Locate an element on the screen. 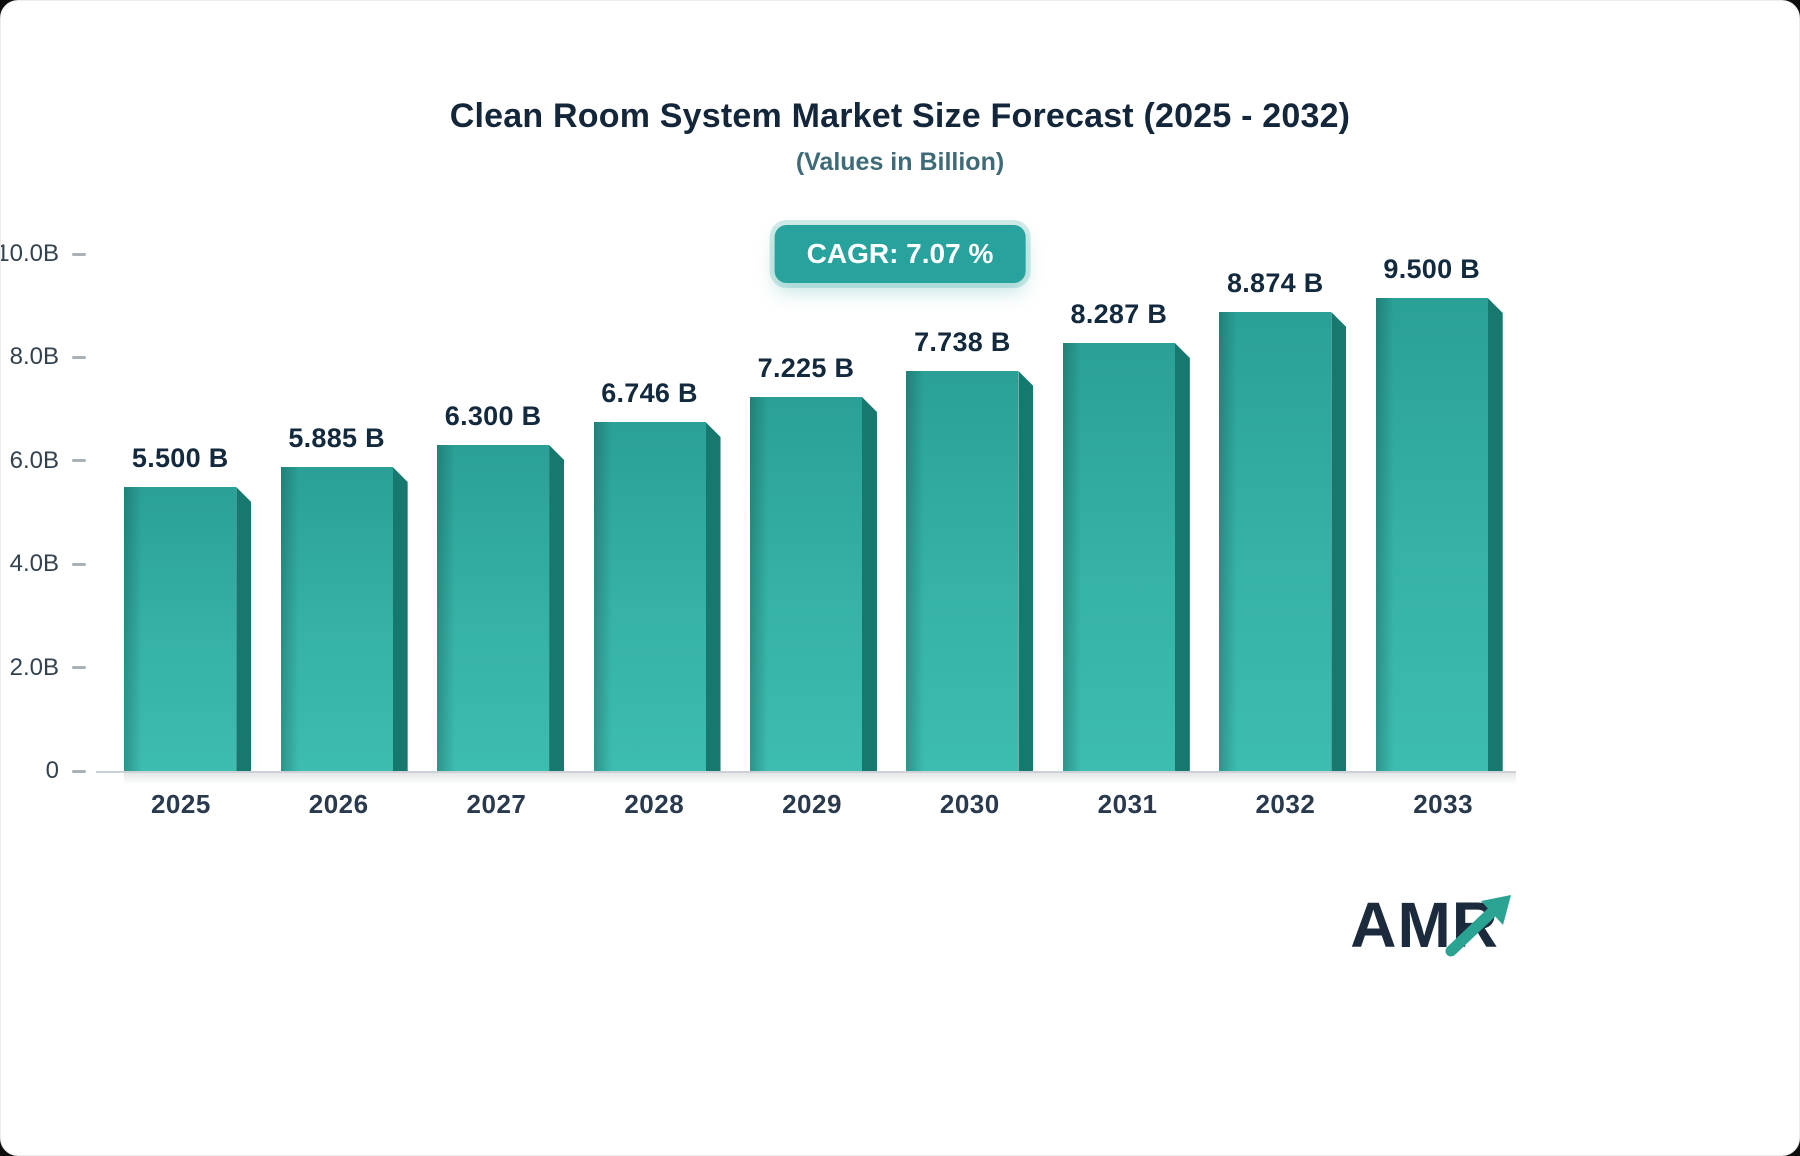  value-label: 6.746 B is located at coordinates (649, 393).